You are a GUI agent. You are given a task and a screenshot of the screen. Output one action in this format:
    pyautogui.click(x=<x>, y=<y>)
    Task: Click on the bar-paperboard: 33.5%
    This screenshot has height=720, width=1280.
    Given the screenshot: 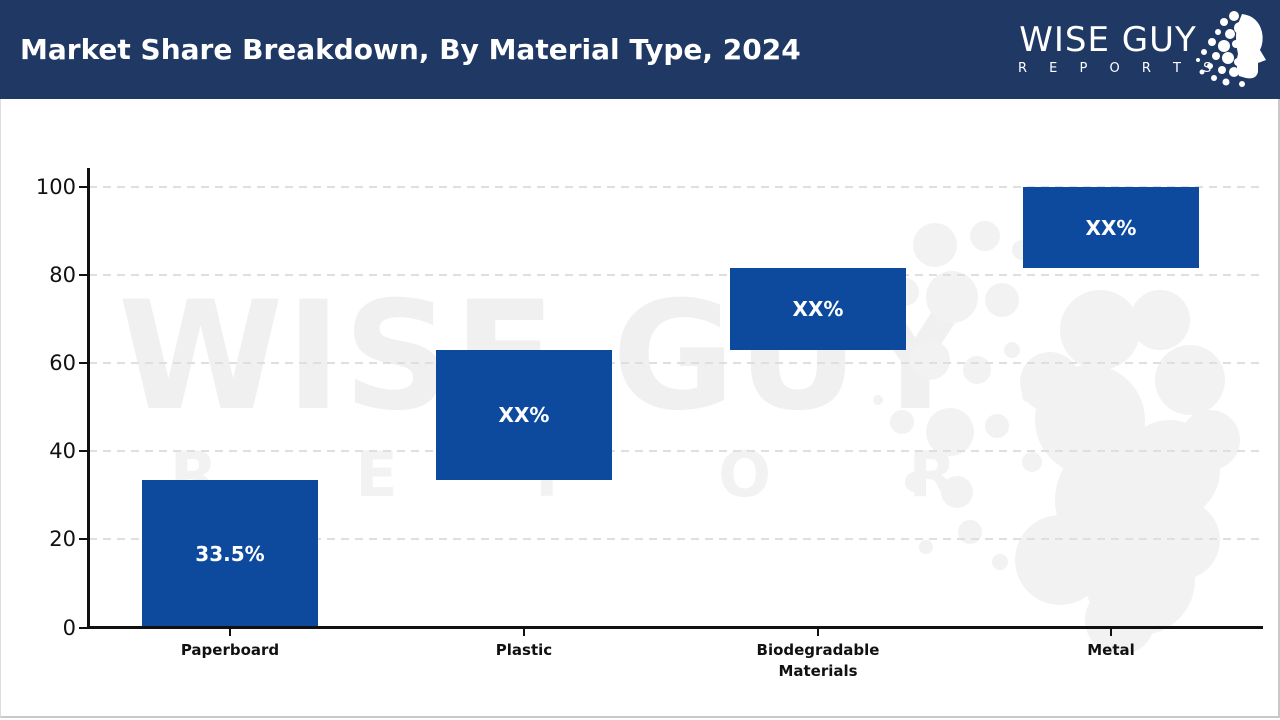 What is the action you would take?
    pyautogui.click(x=230, y=553)
    